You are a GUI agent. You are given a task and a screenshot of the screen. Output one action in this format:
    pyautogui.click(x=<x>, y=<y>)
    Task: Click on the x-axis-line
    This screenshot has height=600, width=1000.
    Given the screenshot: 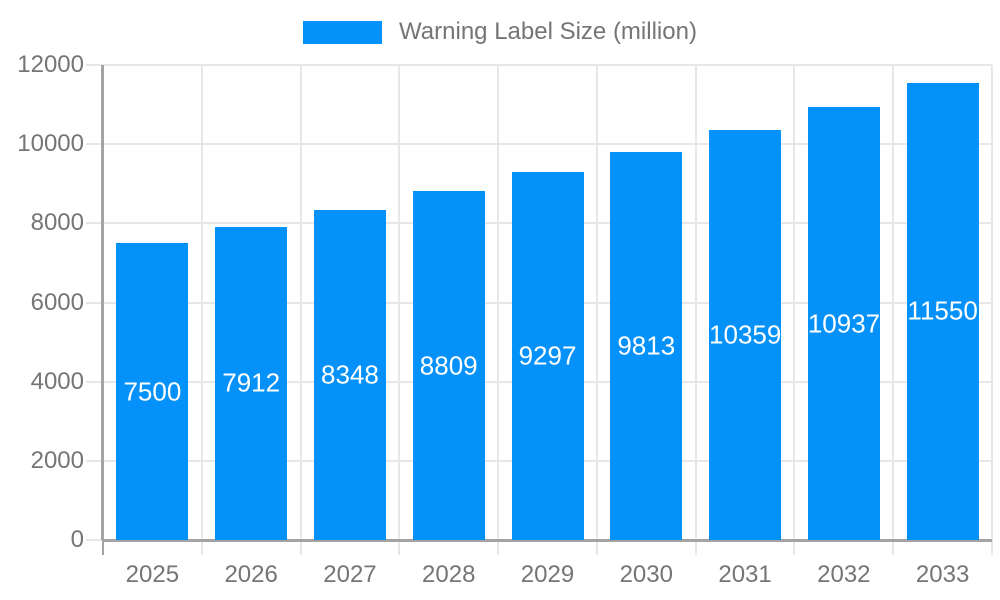 What is the action you would take?
    pyautogui.click(x=547, y=540)
    